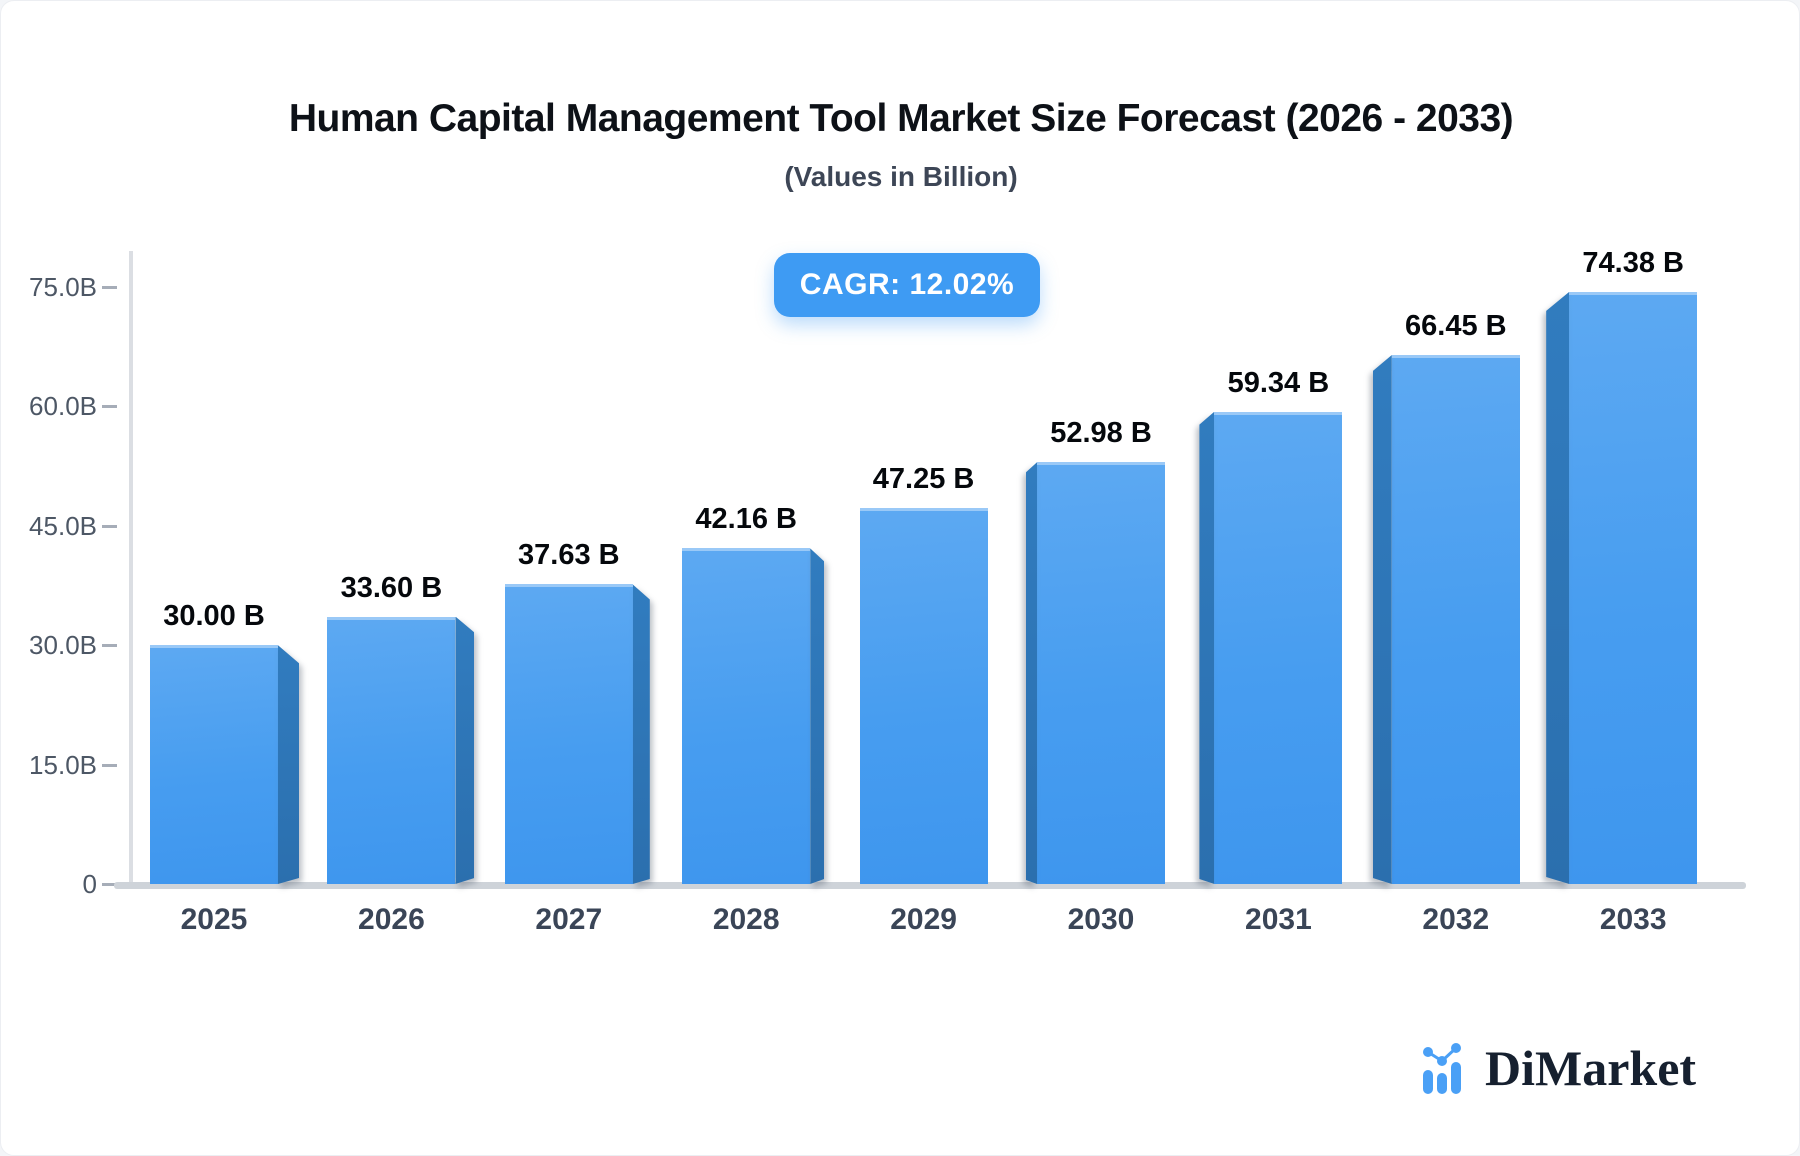 The image size is (1800, 1156). Describe the element at coordinates (746, 919) in the screenshot. I see `x-tick-label: 2028` at that location.